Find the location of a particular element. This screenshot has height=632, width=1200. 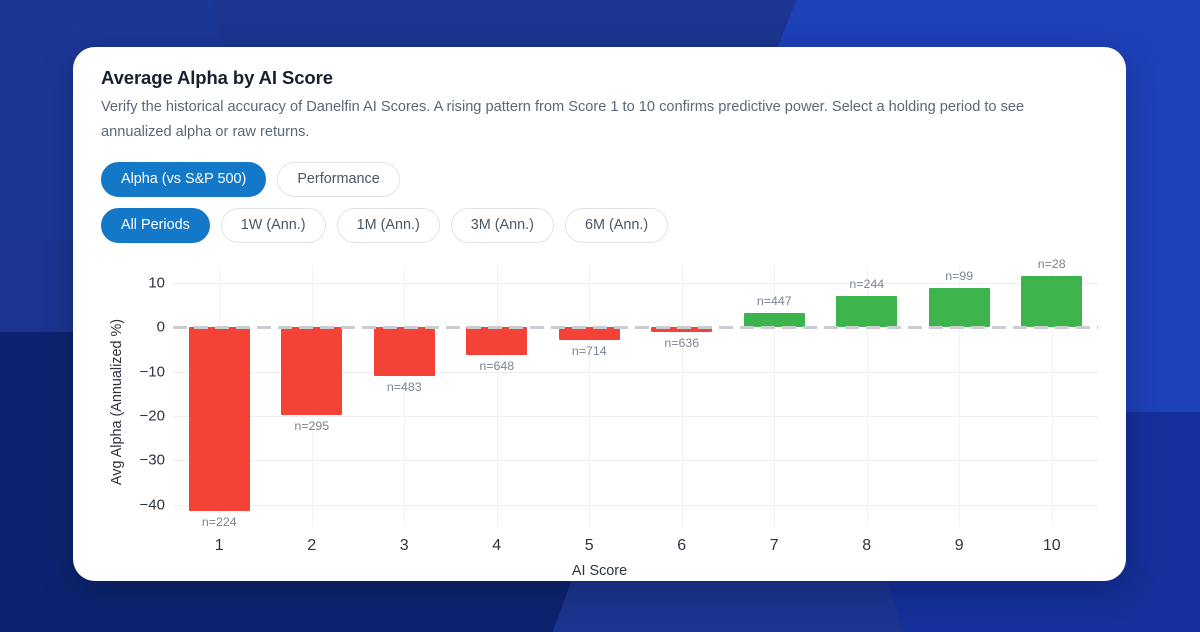

y-axis-tick-label: 0 is located at coordinates (160, 327).